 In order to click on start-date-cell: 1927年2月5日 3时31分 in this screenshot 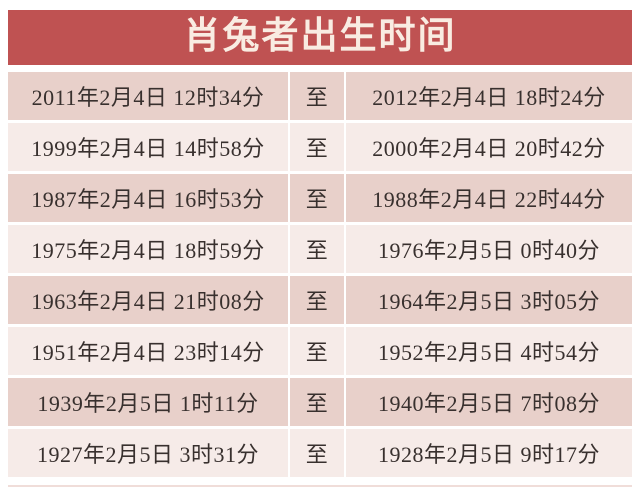, I will do `click(148, 453)`.